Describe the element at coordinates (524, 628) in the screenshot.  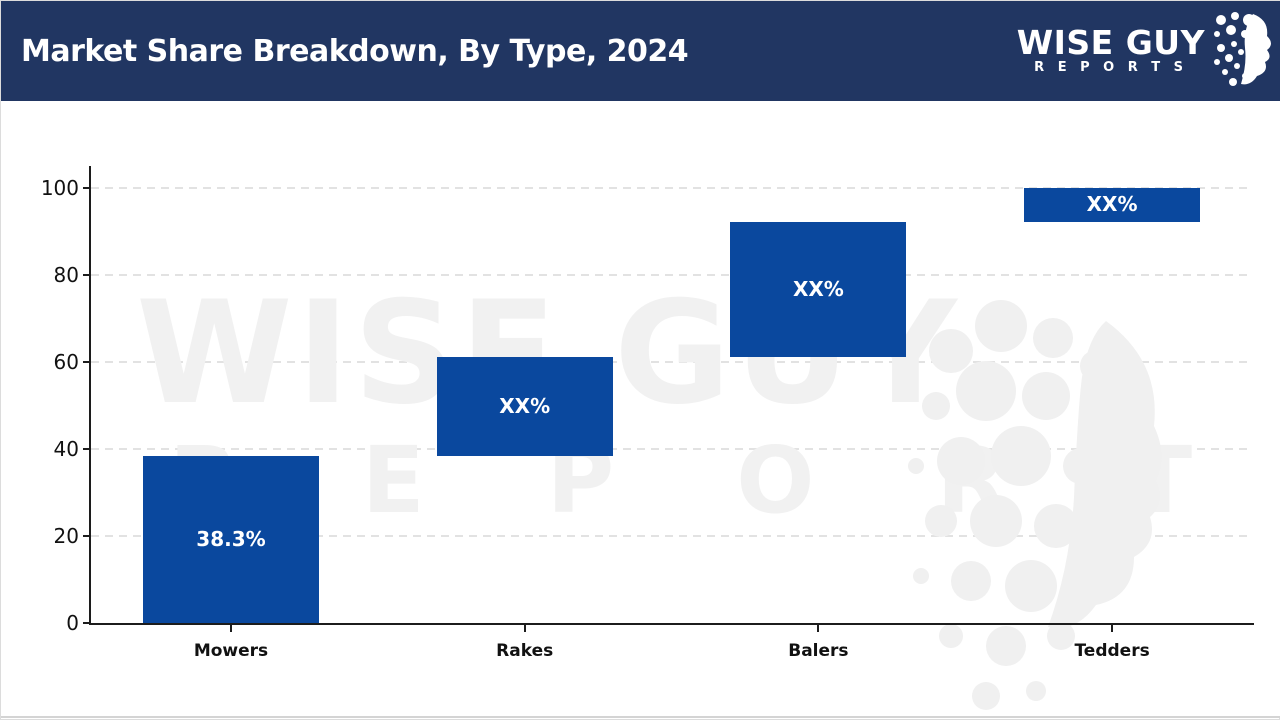
I see `x-tick-rakes` at that location.